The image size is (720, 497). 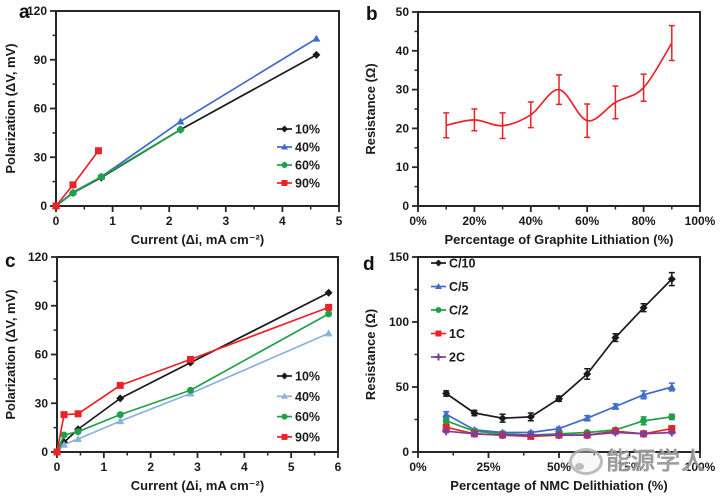 What do you see at coordinates (24, 12) in the screenshot?
I see `panel-letter-a: a` at bounding box center [24, 12].